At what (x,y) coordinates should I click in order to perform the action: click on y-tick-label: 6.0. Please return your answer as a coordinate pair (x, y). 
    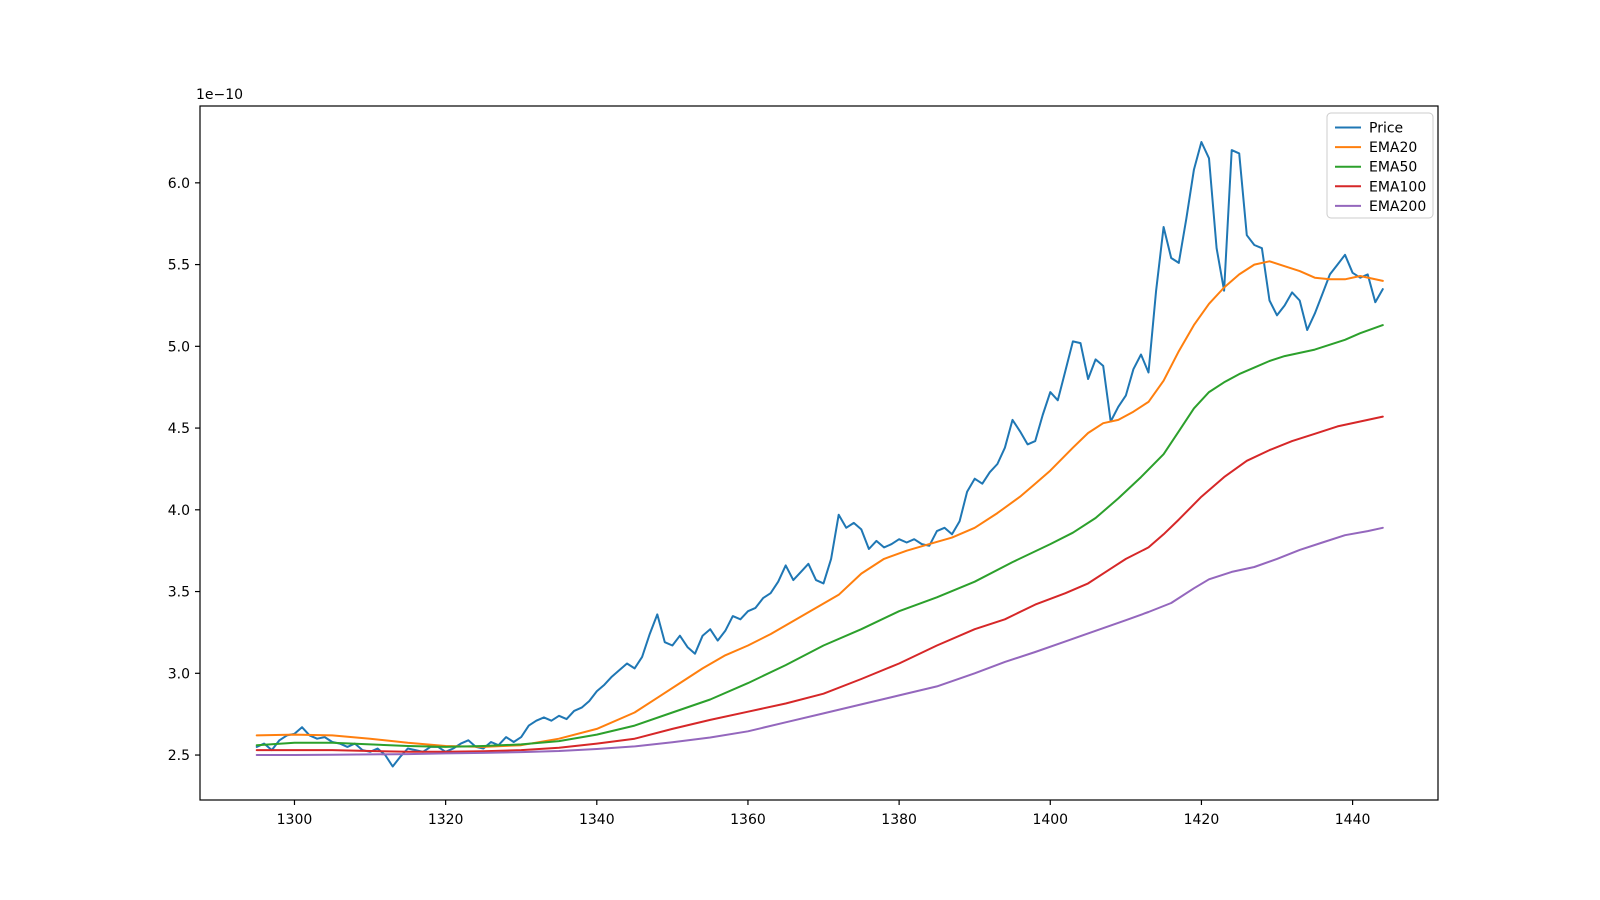
    Looking at the image, I should click on (179, 184).